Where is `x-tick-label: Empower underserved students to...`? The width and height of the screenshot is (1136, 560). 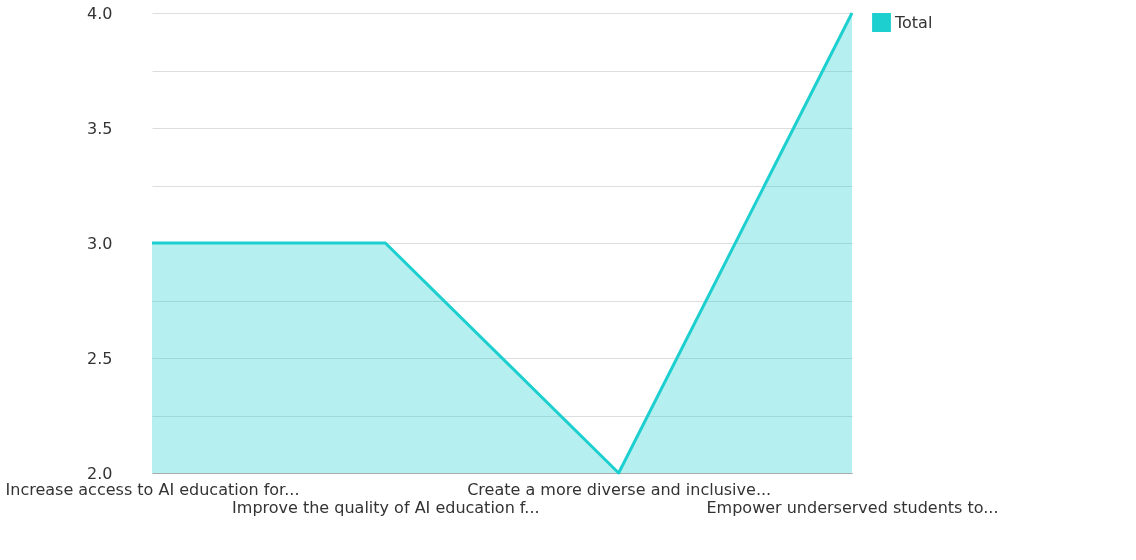 x-tick-label: Empower underserved students to... is located at coordinates (852, 507).